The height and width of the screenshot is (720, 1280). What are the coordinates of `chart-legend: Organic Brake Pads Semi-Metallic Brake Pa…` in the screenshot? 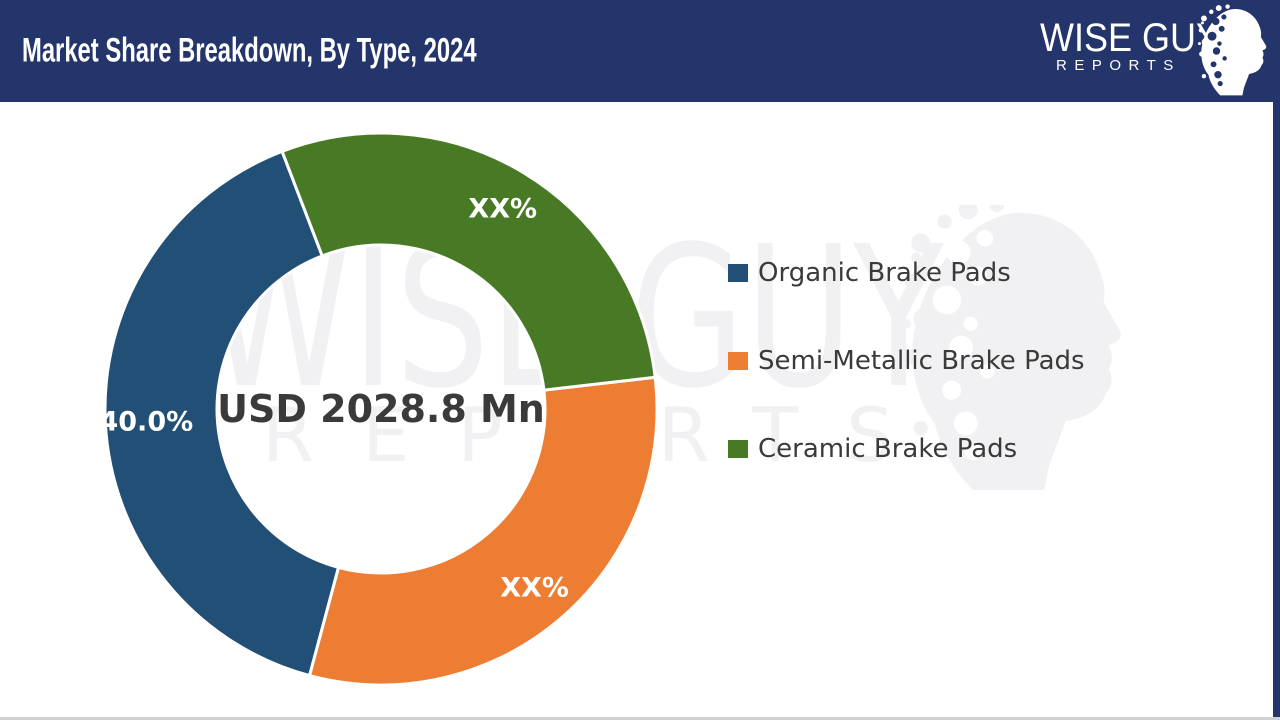 It's located at (906, 390).